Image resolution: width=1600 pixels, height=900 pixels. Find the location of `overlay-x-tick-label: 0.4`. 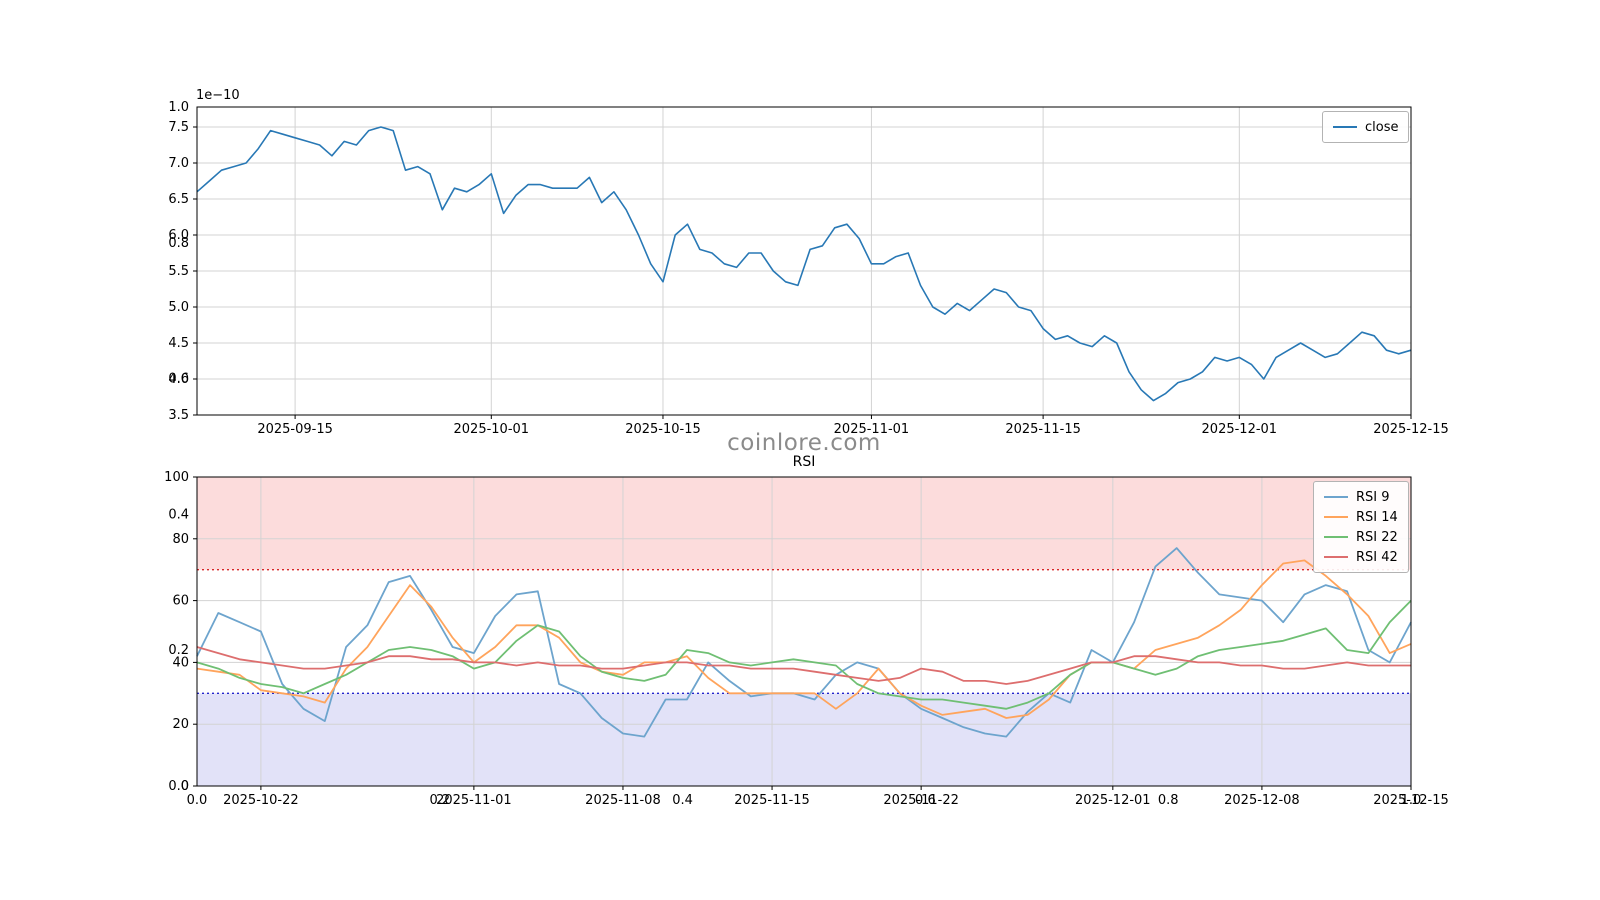

overlay-x-tick-label: 0.4 is located at coordinates (682, 800).